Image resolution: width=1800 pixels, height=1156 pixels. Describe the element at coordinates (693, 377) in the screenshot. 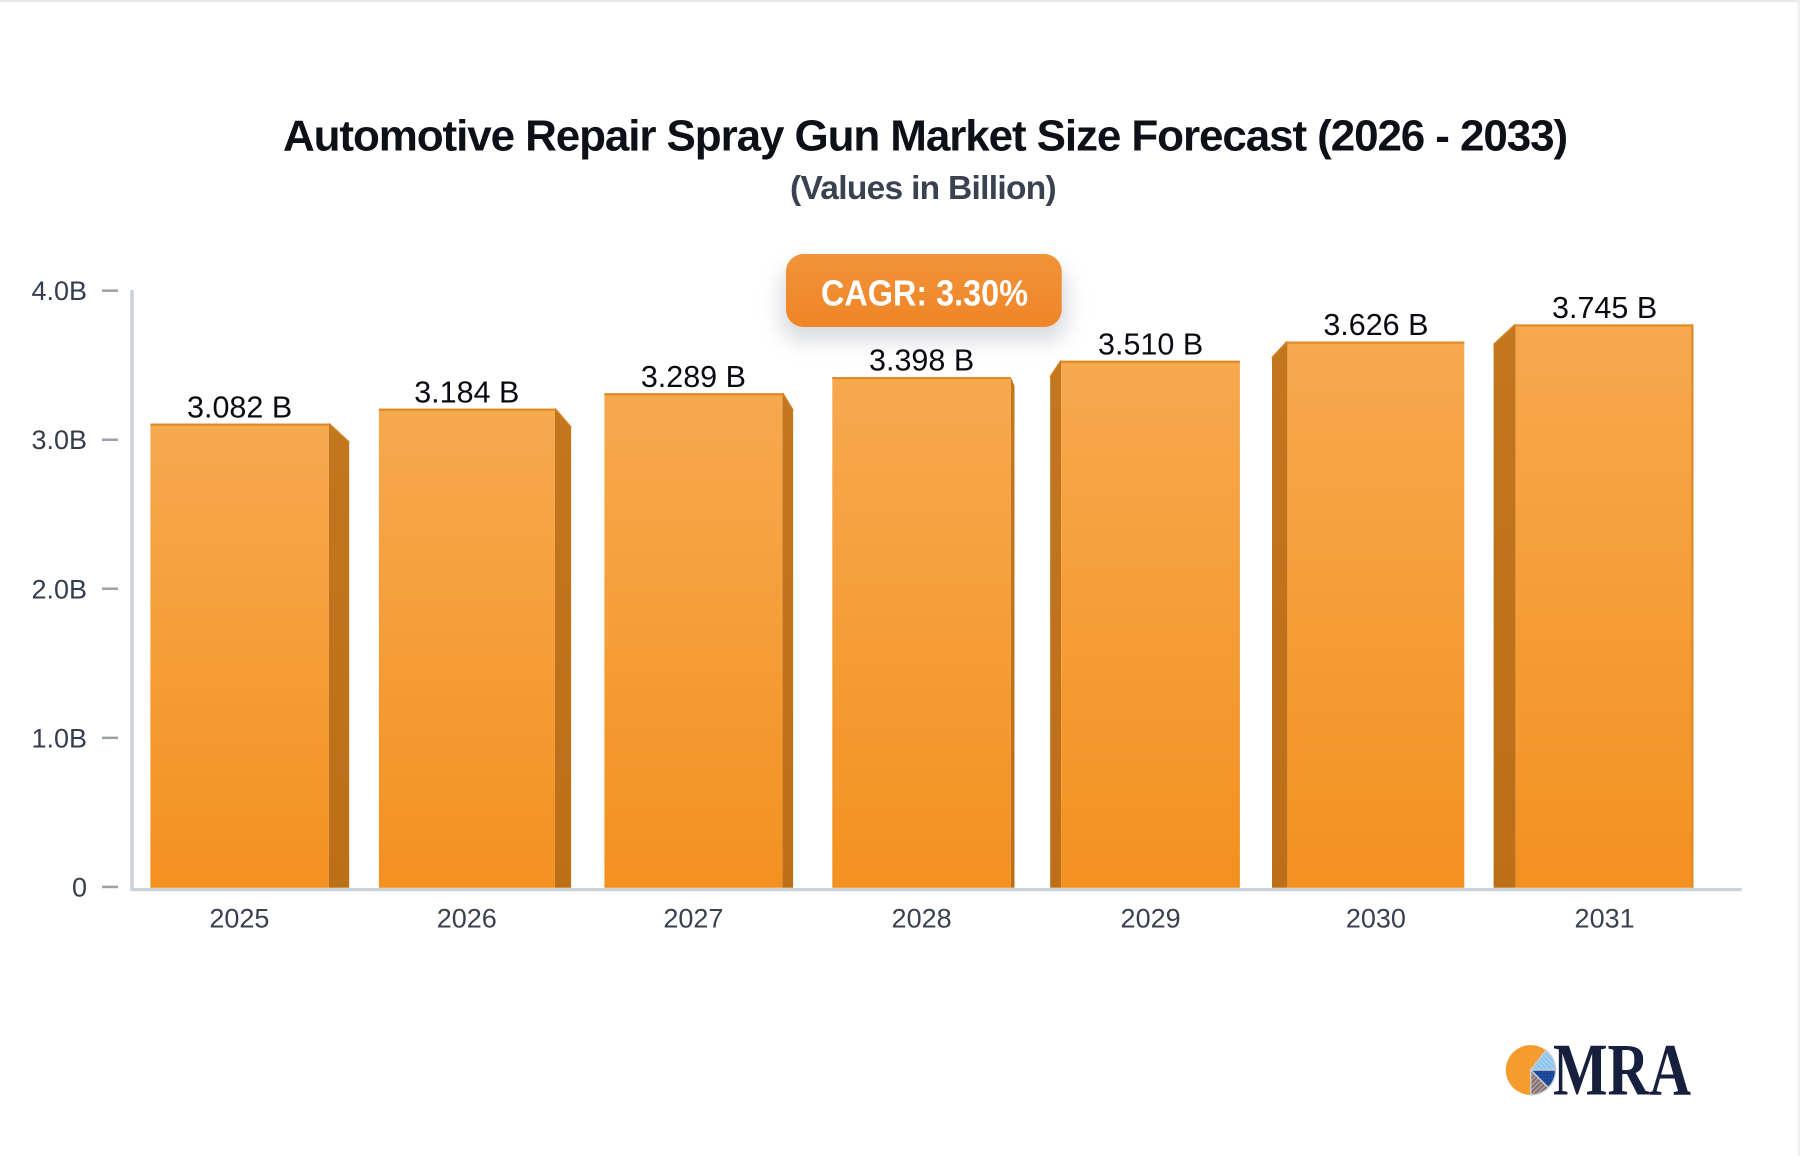

I see `svg-text: 3.289 B` at that location.